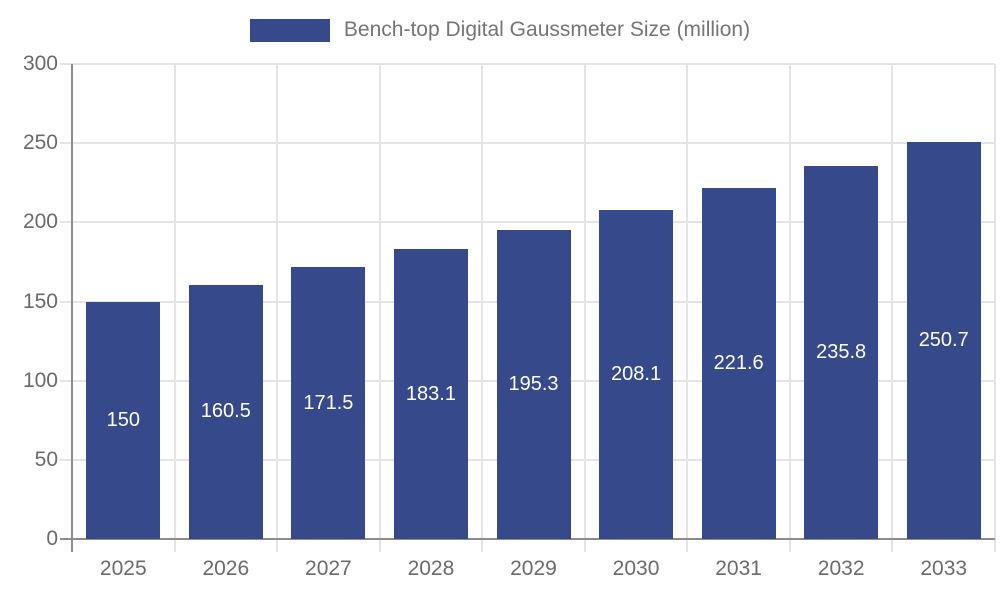 The height and width of the screenshot is (600, 1000). I want to click on x-tick-label: 2030, so click(636, 568).